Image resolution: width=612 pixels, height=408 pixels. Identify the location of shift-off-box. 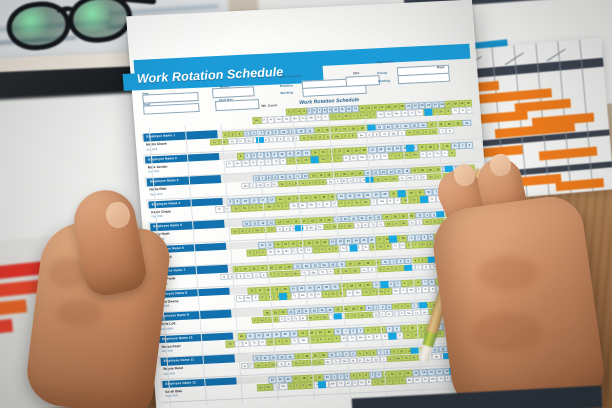
(363, 81).